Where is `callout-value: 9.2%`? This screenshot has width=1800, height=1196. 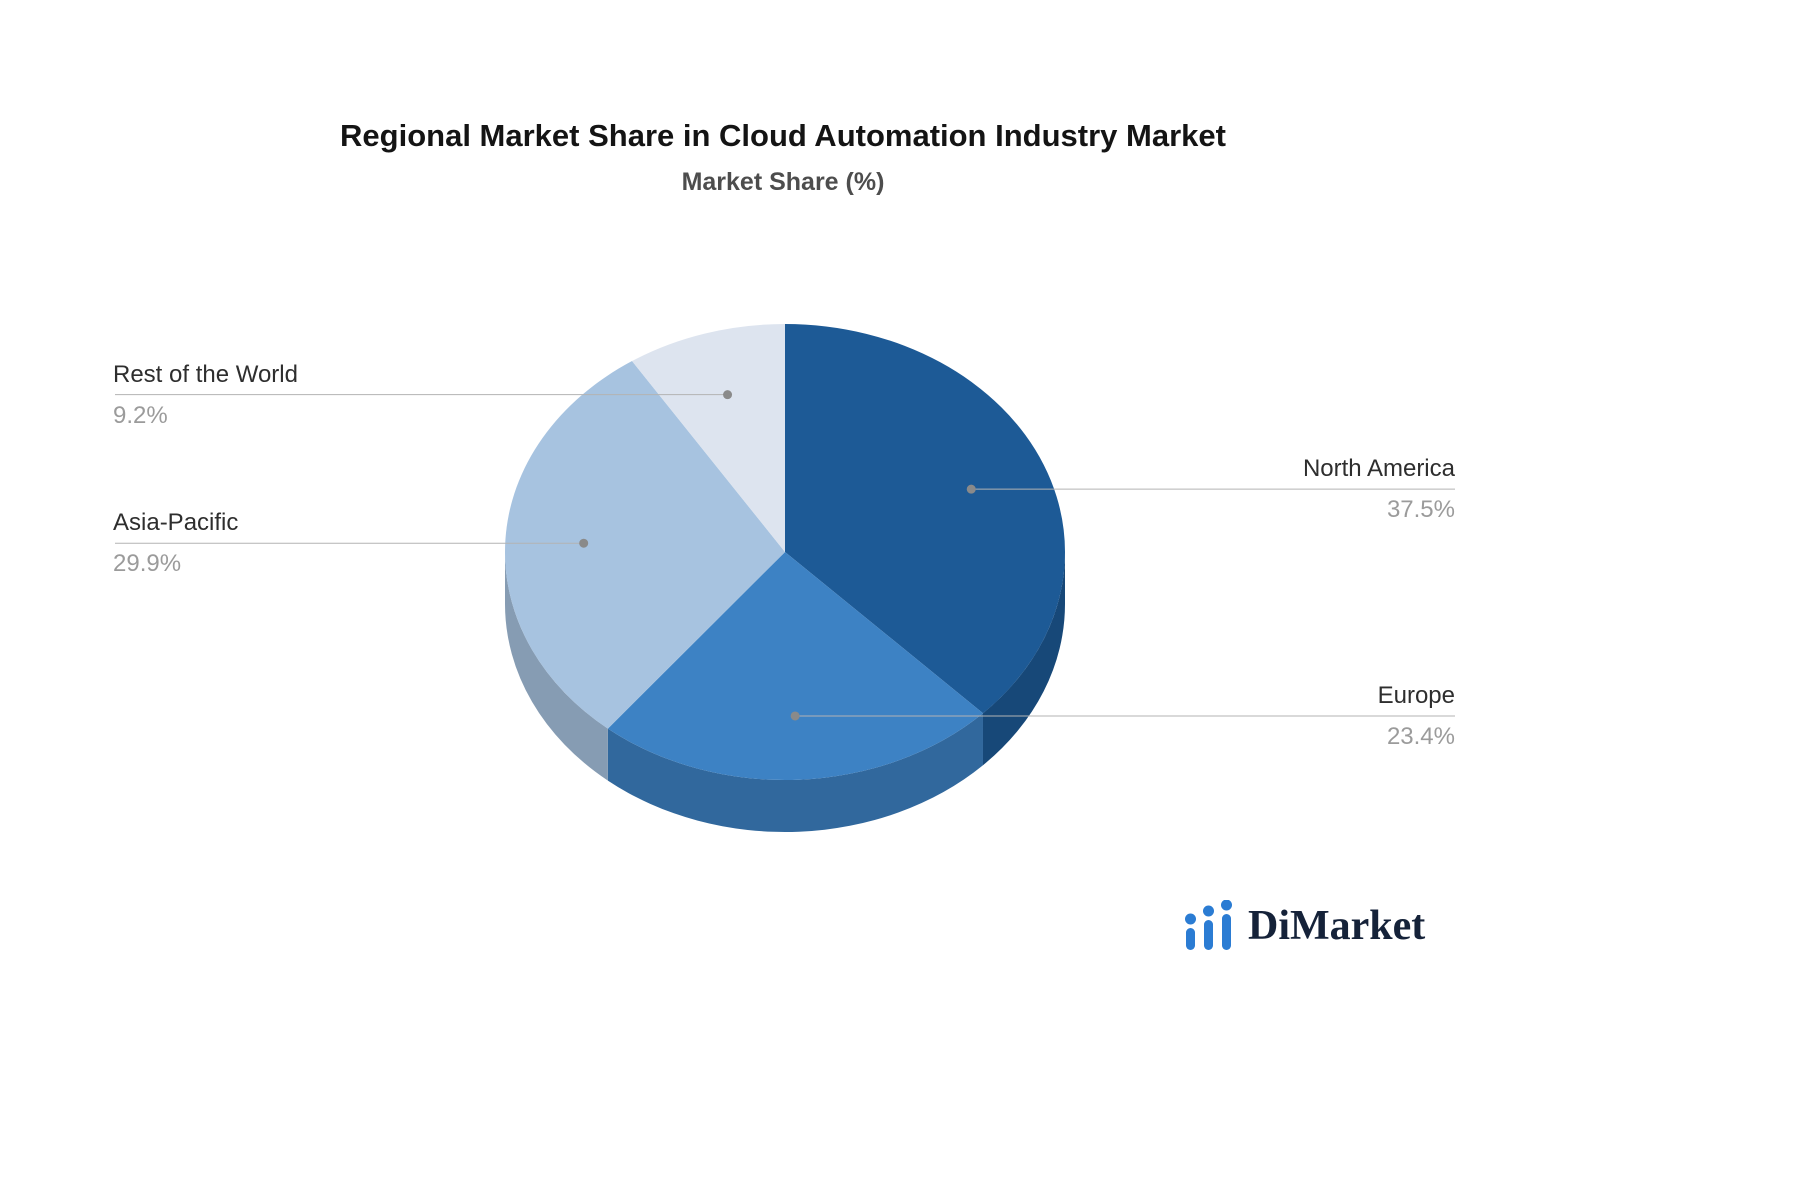 callout-value: 9.2% is located at coordinates (140, 415).